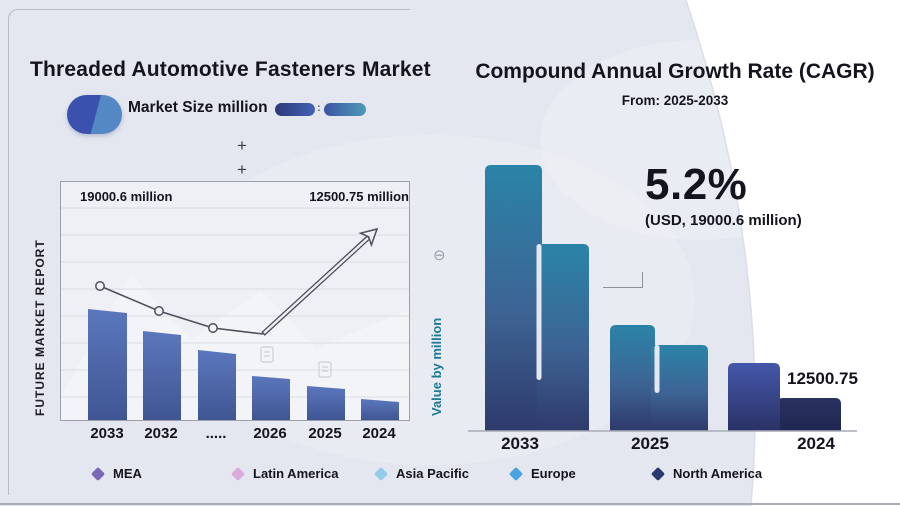 The width and height of the screenshot is (900, 506). I want to click on cagr-title: Compound Annual Growth Rate (CAGR), so click(675, 71).